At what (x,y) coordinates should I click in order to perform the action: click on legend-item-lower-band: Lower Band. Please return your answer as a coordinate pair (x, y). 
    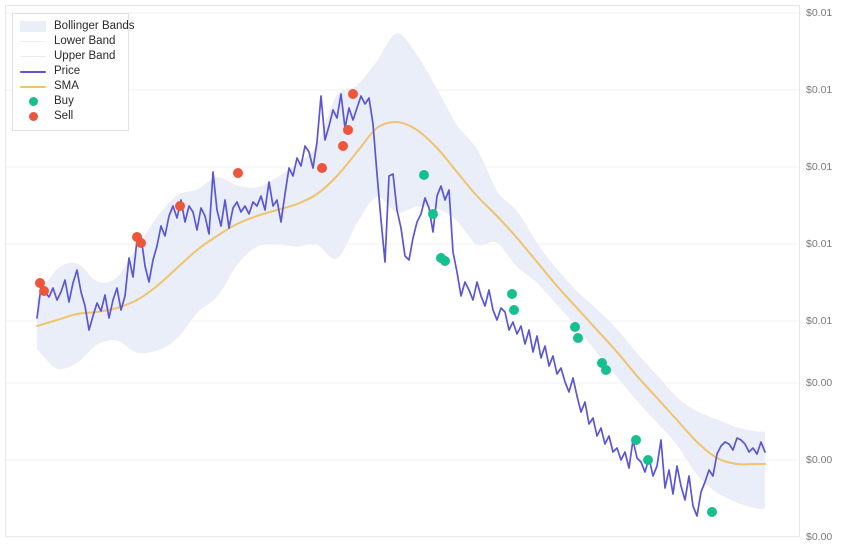
    Looking at the image, I should click on (70, 41).